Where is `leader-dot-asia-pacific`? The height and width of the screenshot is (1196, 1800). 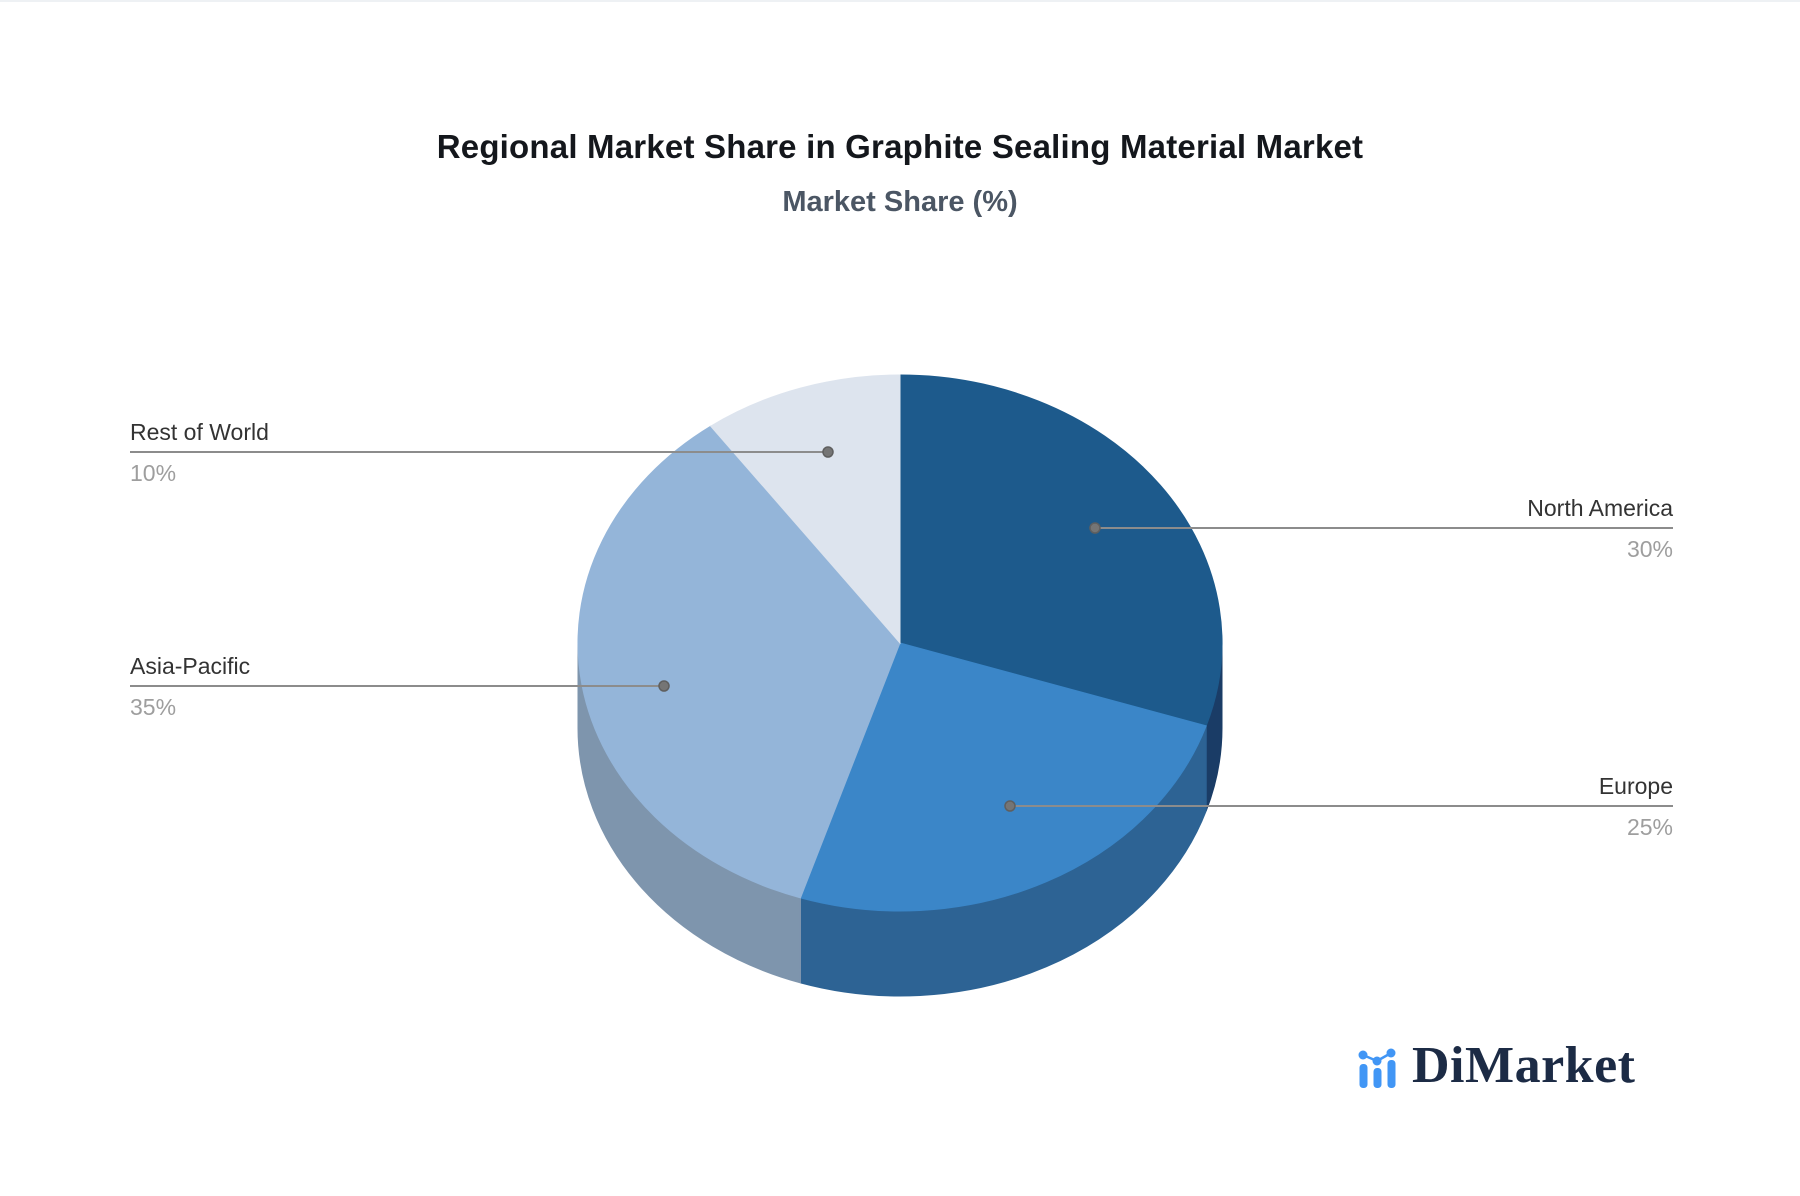
leader-dot-asia-pacific is located at coordinates (664, 686).